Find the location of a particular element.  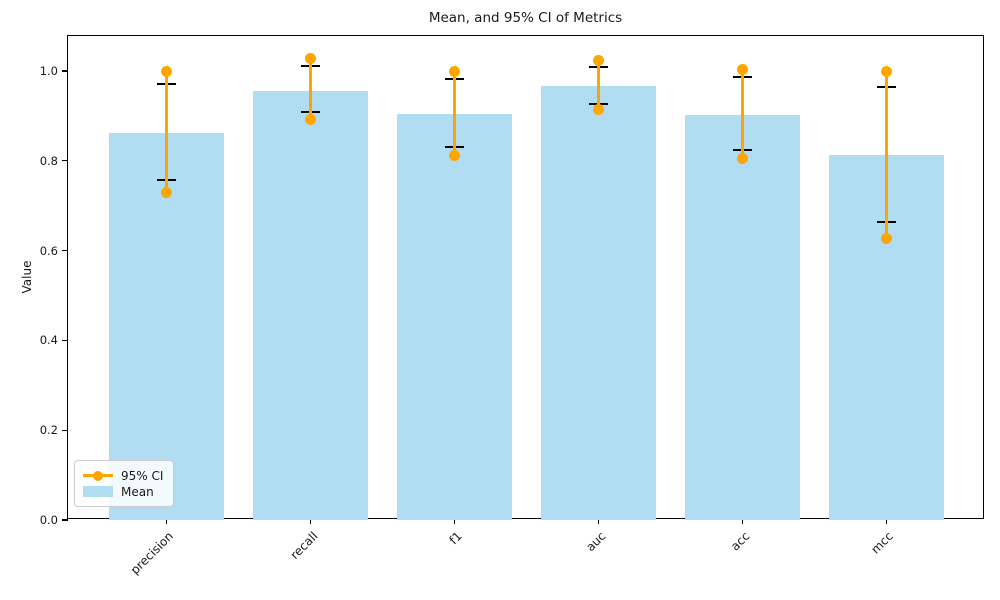

x-axis-tick-label: recall is located at coordinates (304, 546).